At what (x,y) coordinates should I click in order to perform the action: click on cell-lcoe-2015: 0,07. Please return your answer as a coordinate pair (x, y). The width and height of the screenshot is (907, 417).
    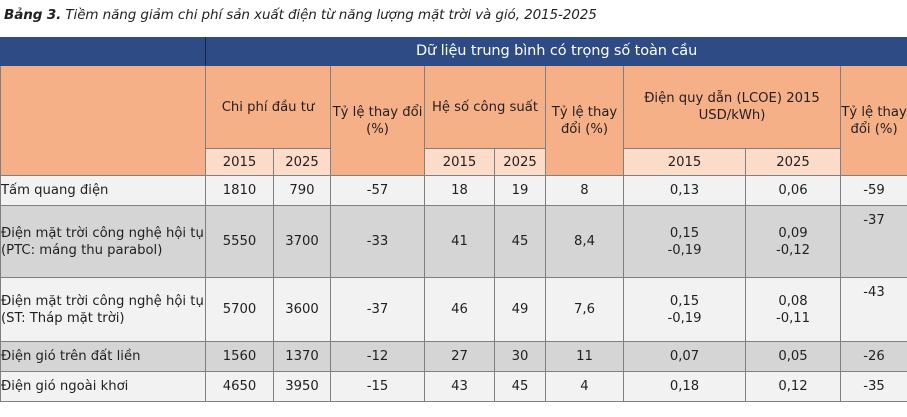
    Looking at the image, I should click on (684, 356).